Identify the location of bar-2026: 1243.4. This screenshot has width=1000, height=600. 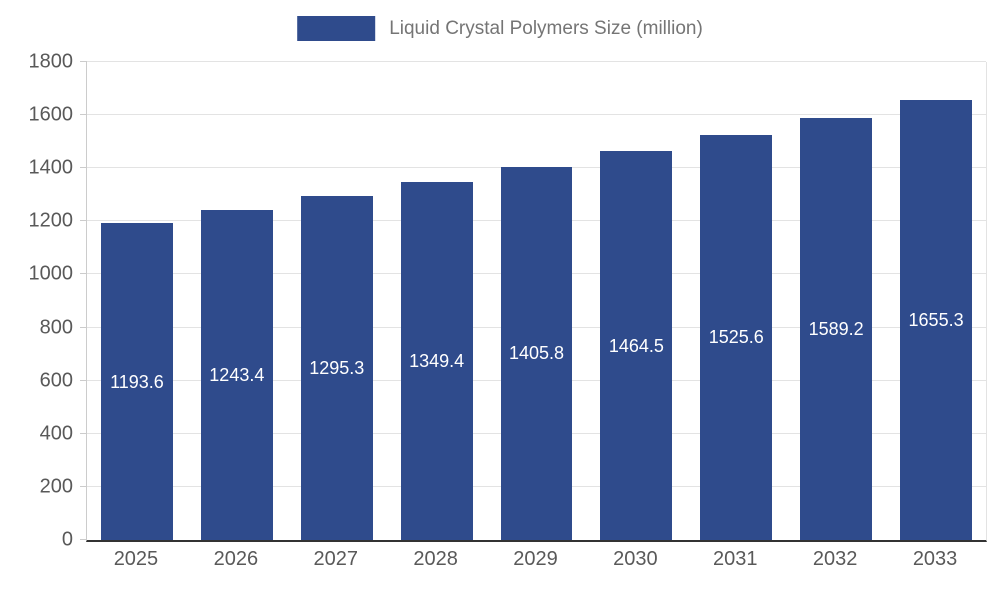
(236, 374).